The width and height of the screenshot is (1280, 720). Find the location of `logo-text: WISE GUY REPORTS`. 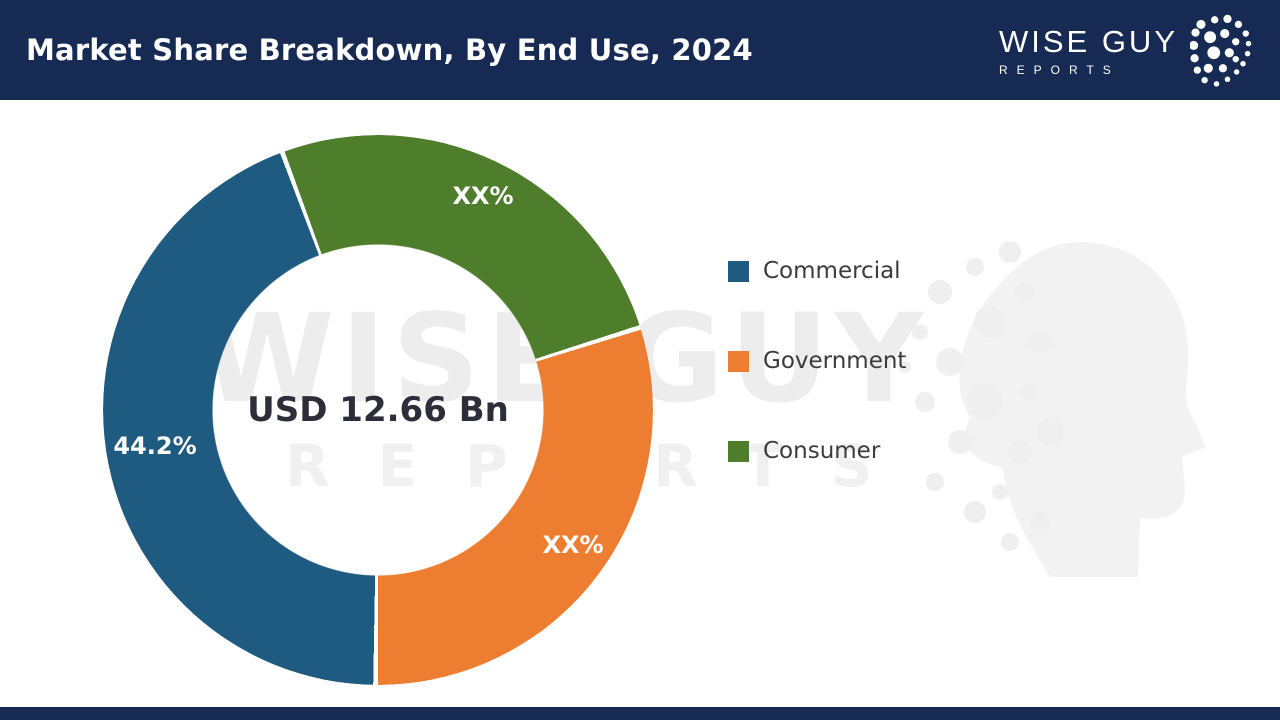

logo-text: WISE GUY REPORTS is located at coordinates (1088, 50).